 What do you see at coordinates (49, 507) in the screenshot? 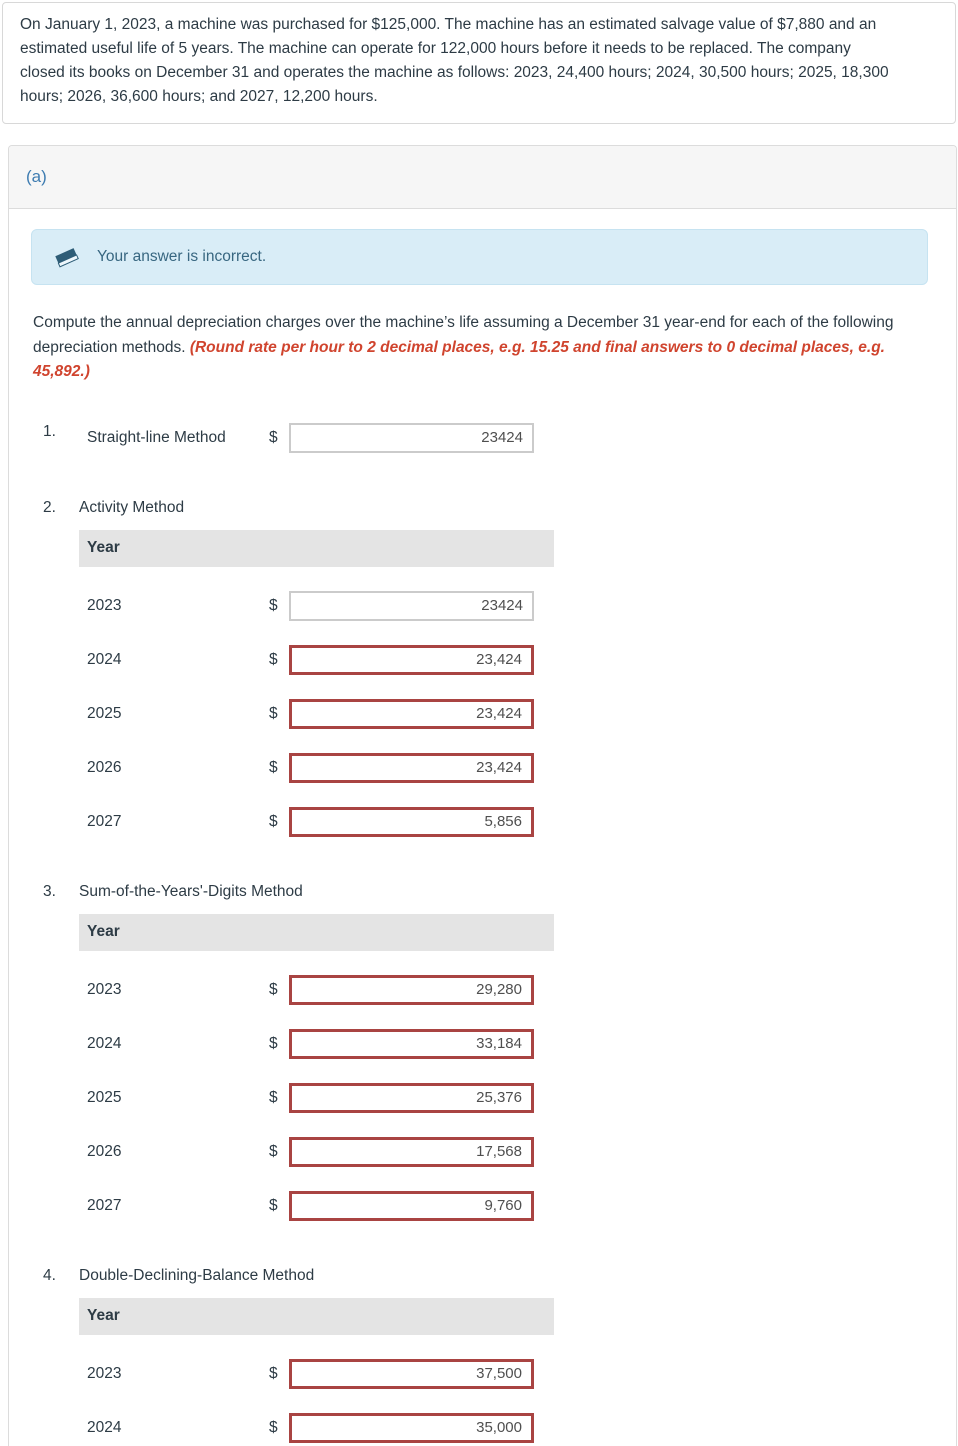
I see `method-number: 2.` at bounding box center [49, 507].